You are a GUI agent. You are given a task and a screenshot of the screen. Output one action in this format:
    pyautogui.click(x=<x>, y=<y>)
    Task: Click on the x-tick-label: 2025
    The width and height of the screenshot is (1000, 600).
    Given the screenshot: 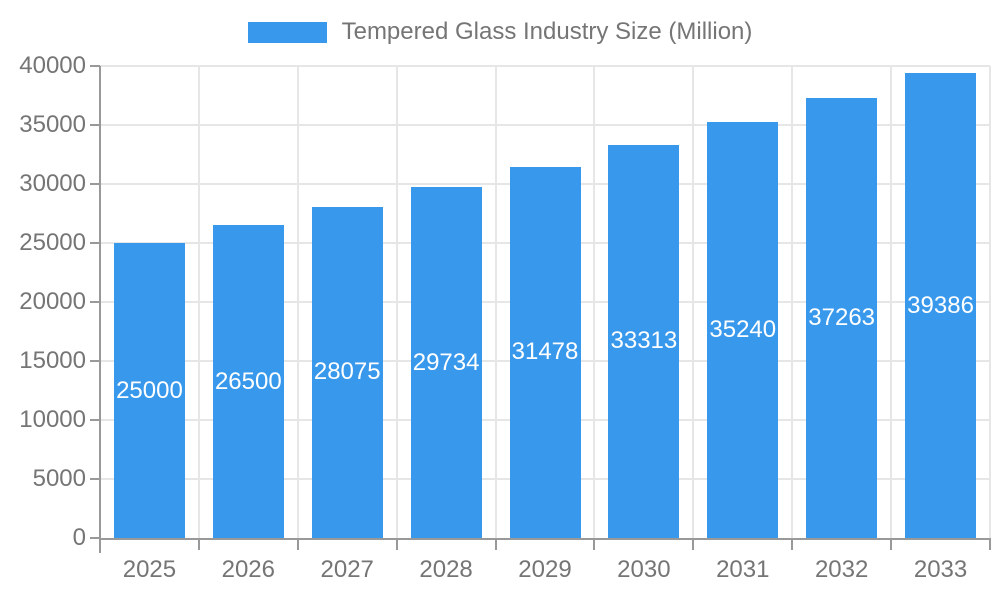 What is the action you would take?
    pyautogui.click(x=149, y=569)
    